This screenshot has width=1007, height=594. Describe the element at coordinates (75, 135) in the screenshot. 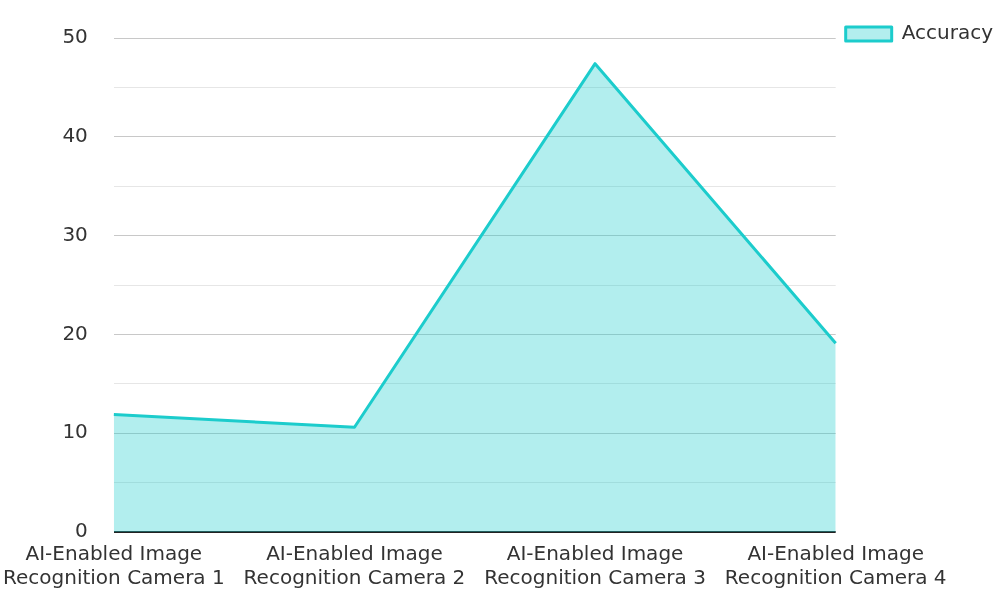

I see `y-tick-label: 40` at that location.